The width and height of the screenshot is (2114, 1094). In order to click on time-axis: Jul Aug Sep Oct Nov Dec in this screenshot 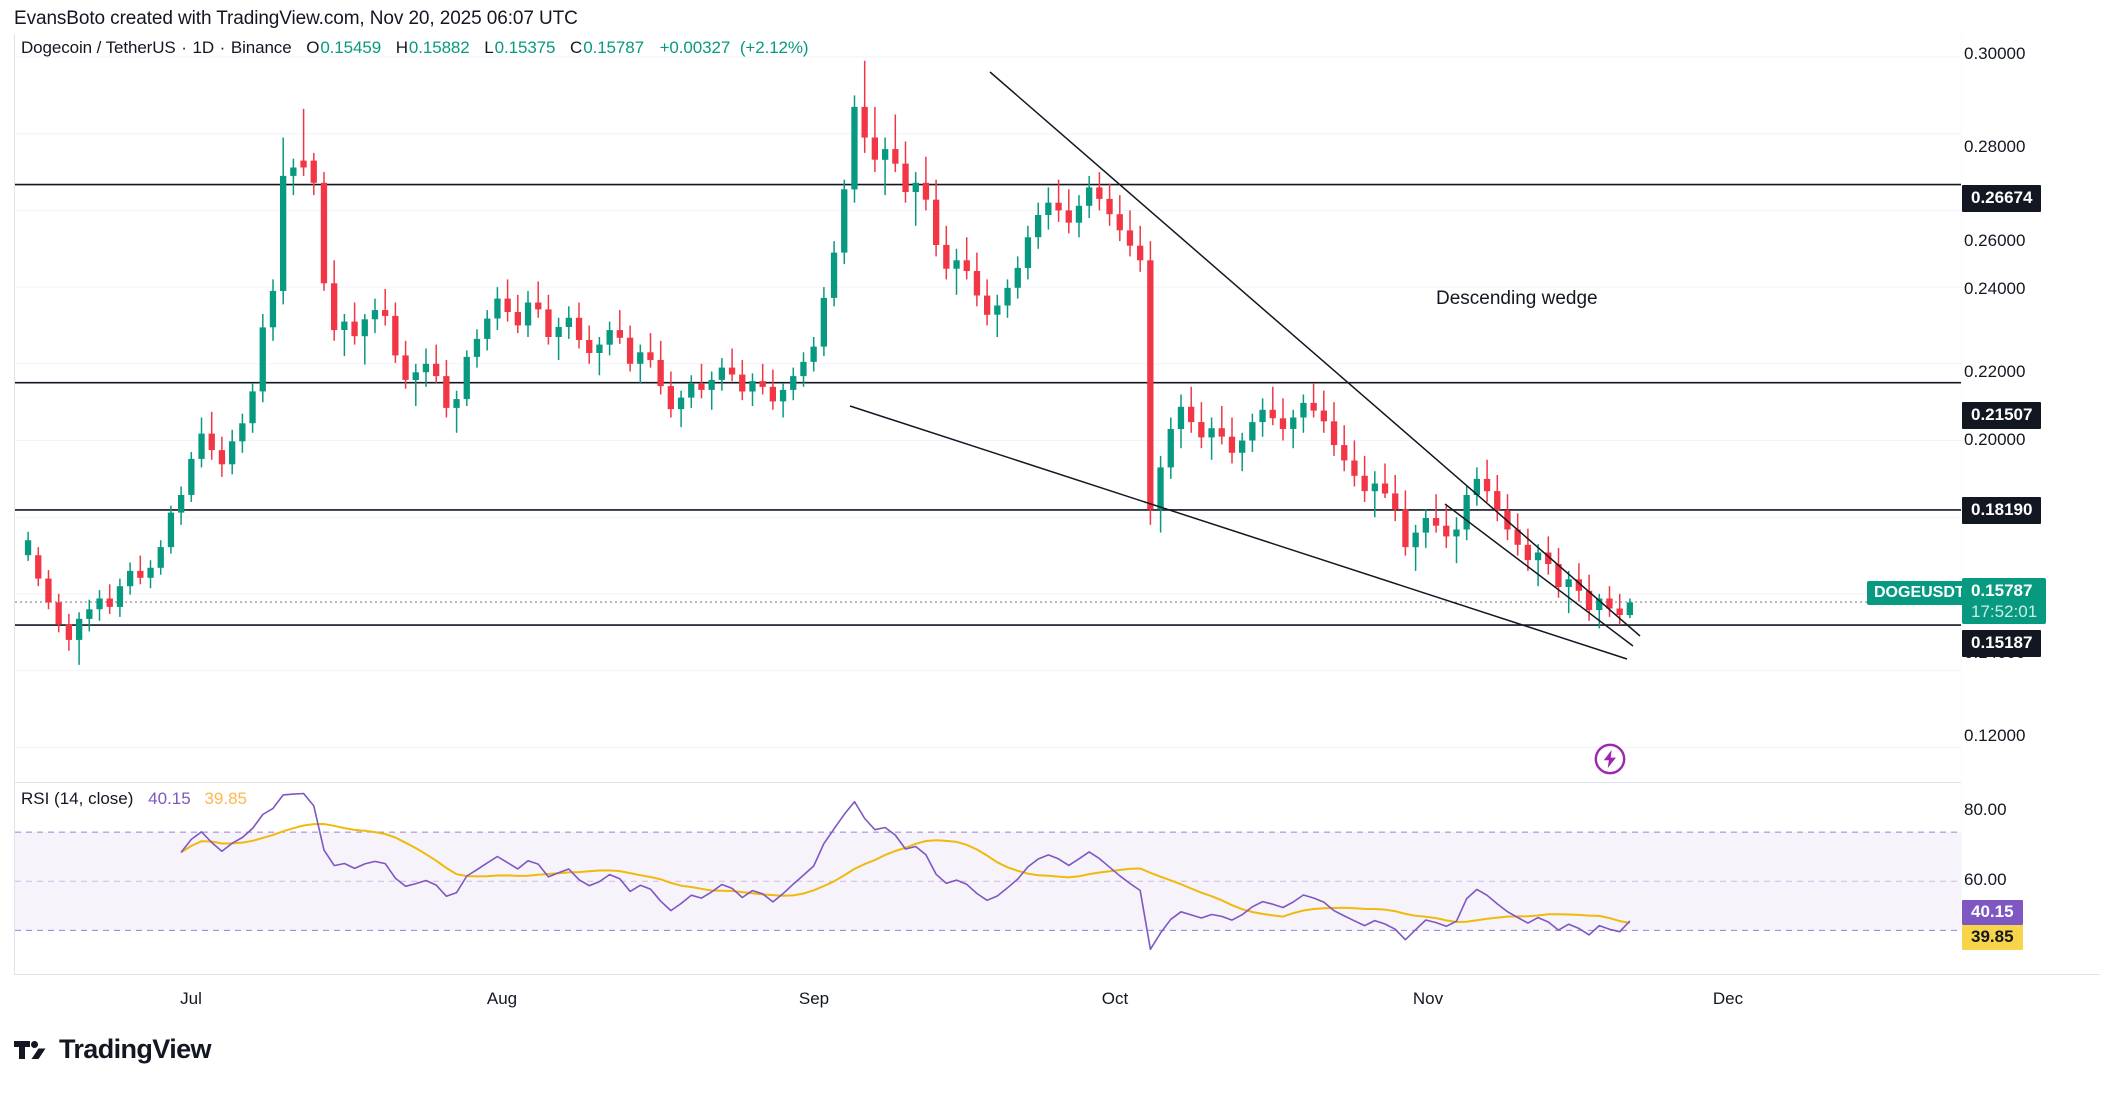, I will do `click(1057, 997)`.